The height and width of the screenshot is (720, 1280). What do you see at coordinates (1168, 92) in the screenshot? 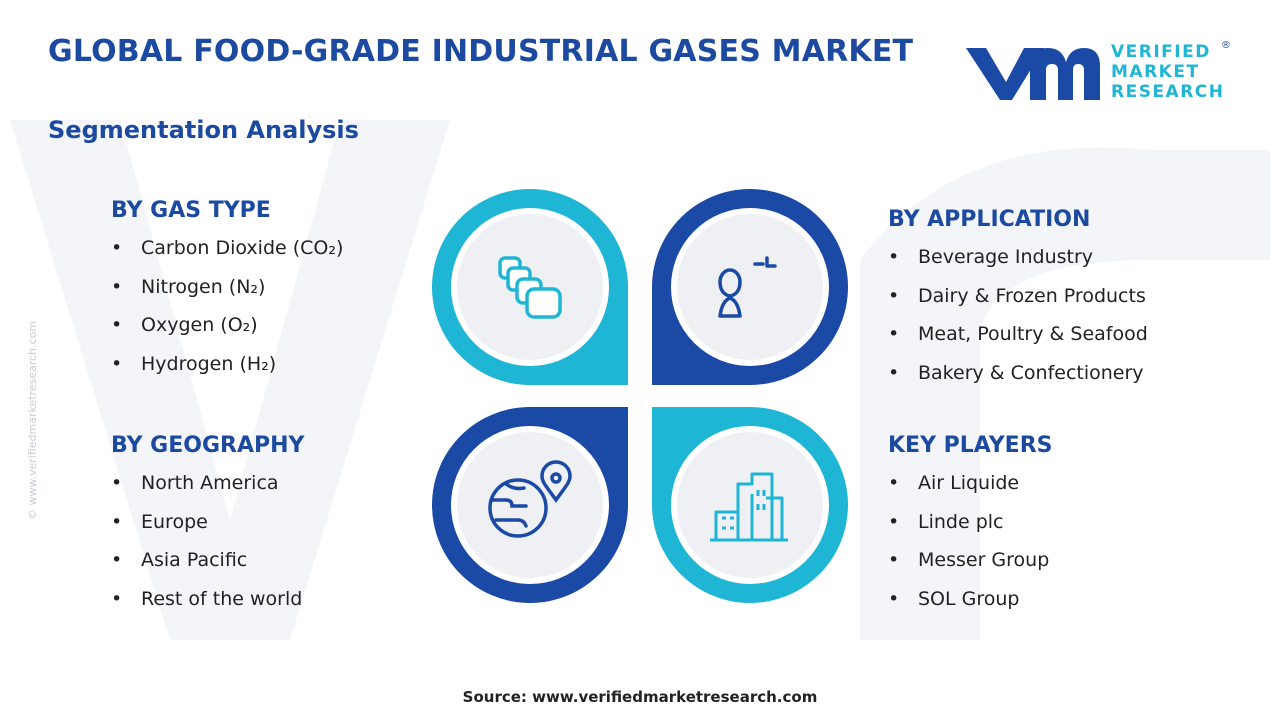
I see `logo-text: RESEARCH` at bounding box center [1168, 92].